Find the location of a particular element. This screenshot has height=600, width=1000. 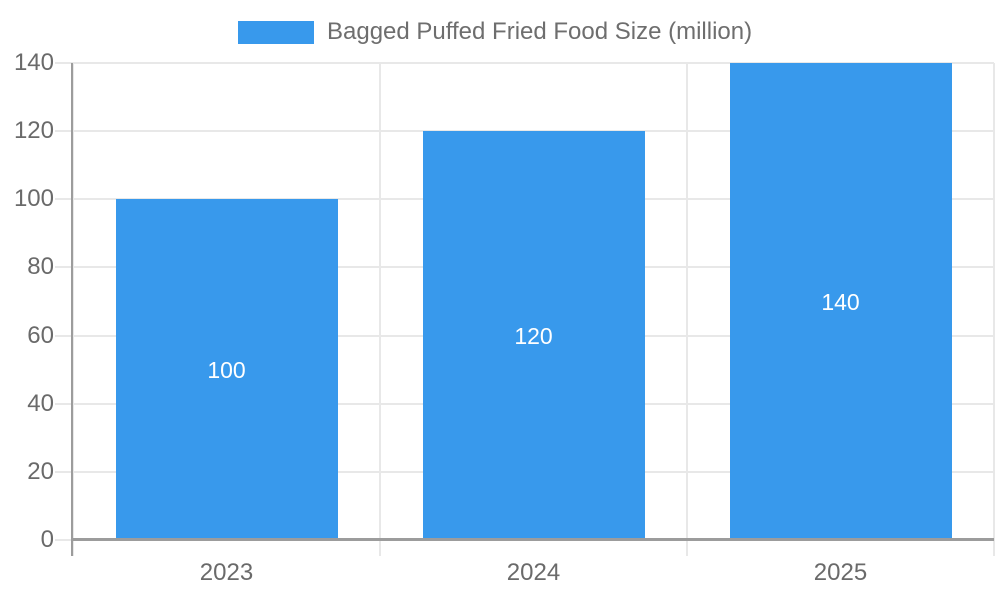

bar-2023 is located at coordinates (226, 369).